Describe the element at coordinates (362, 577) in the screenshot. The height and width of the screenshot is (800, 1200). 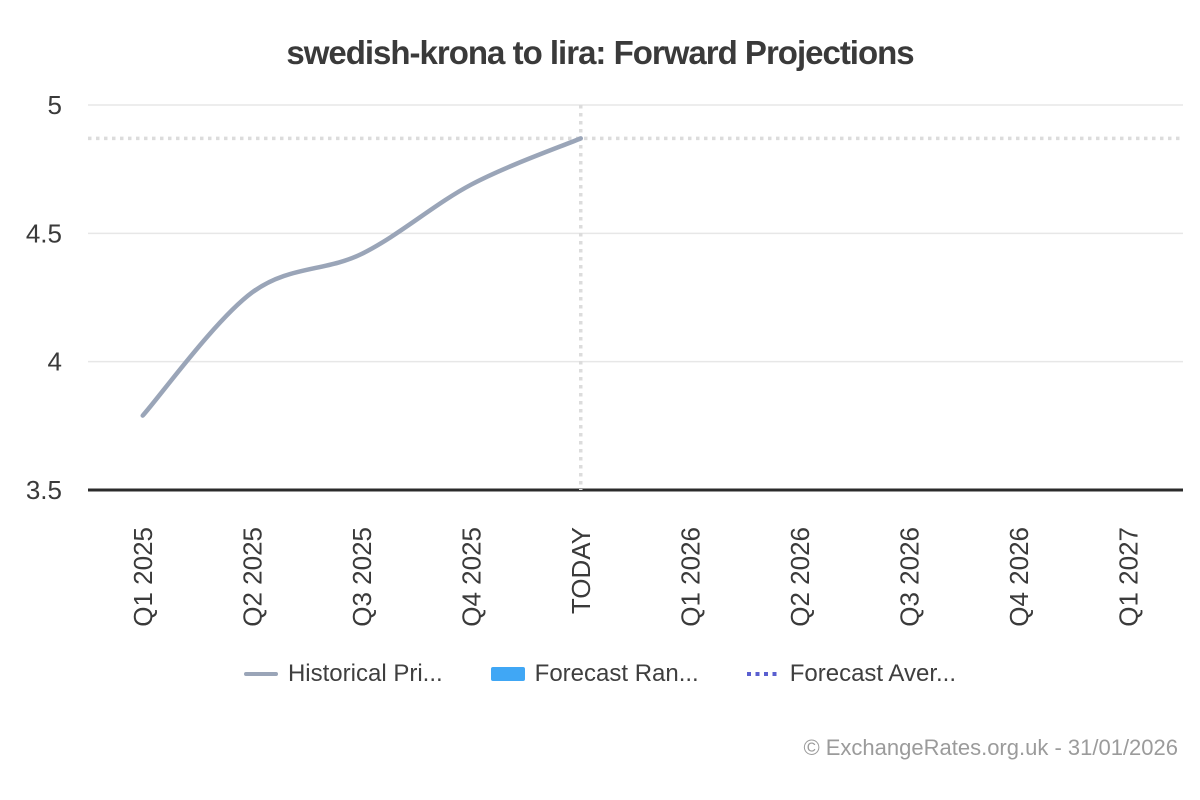
I see `x-tick-label: Q3 2025` at that location.